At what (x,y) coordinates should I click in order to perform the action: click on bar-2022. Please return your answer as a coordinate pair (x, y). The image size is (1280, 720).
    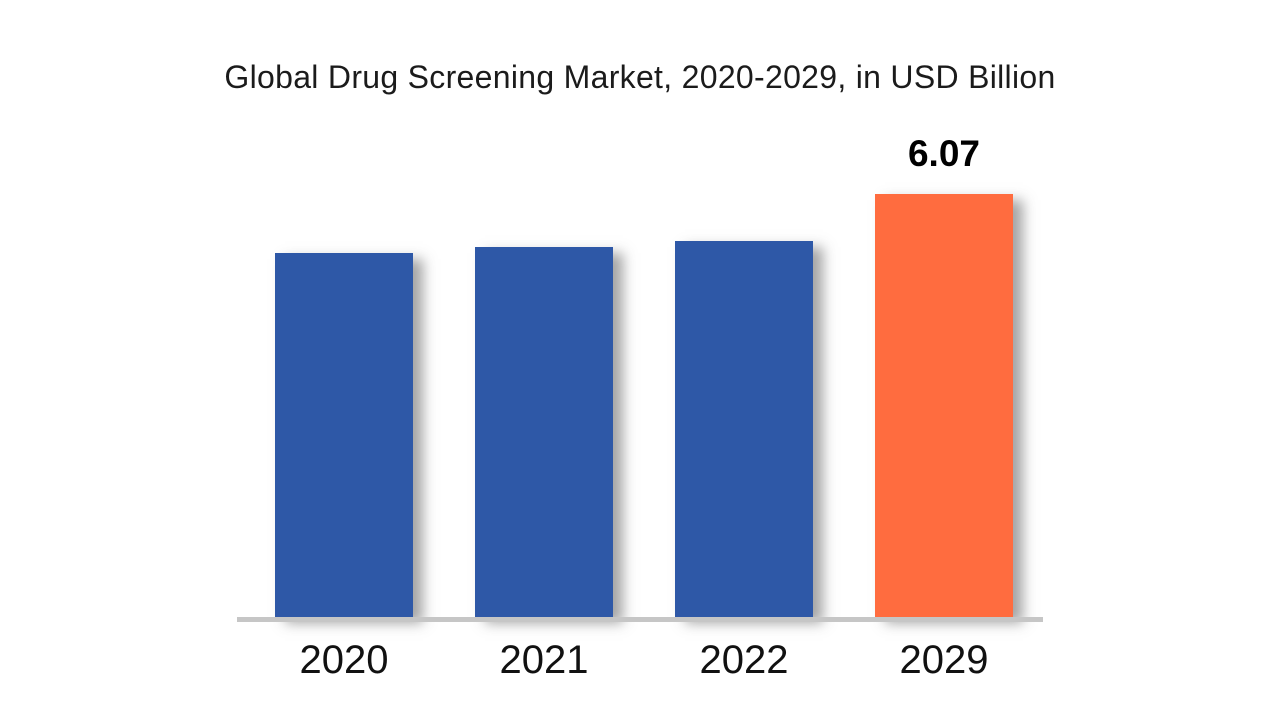
    Looking at the image, I should click on (744, 429).